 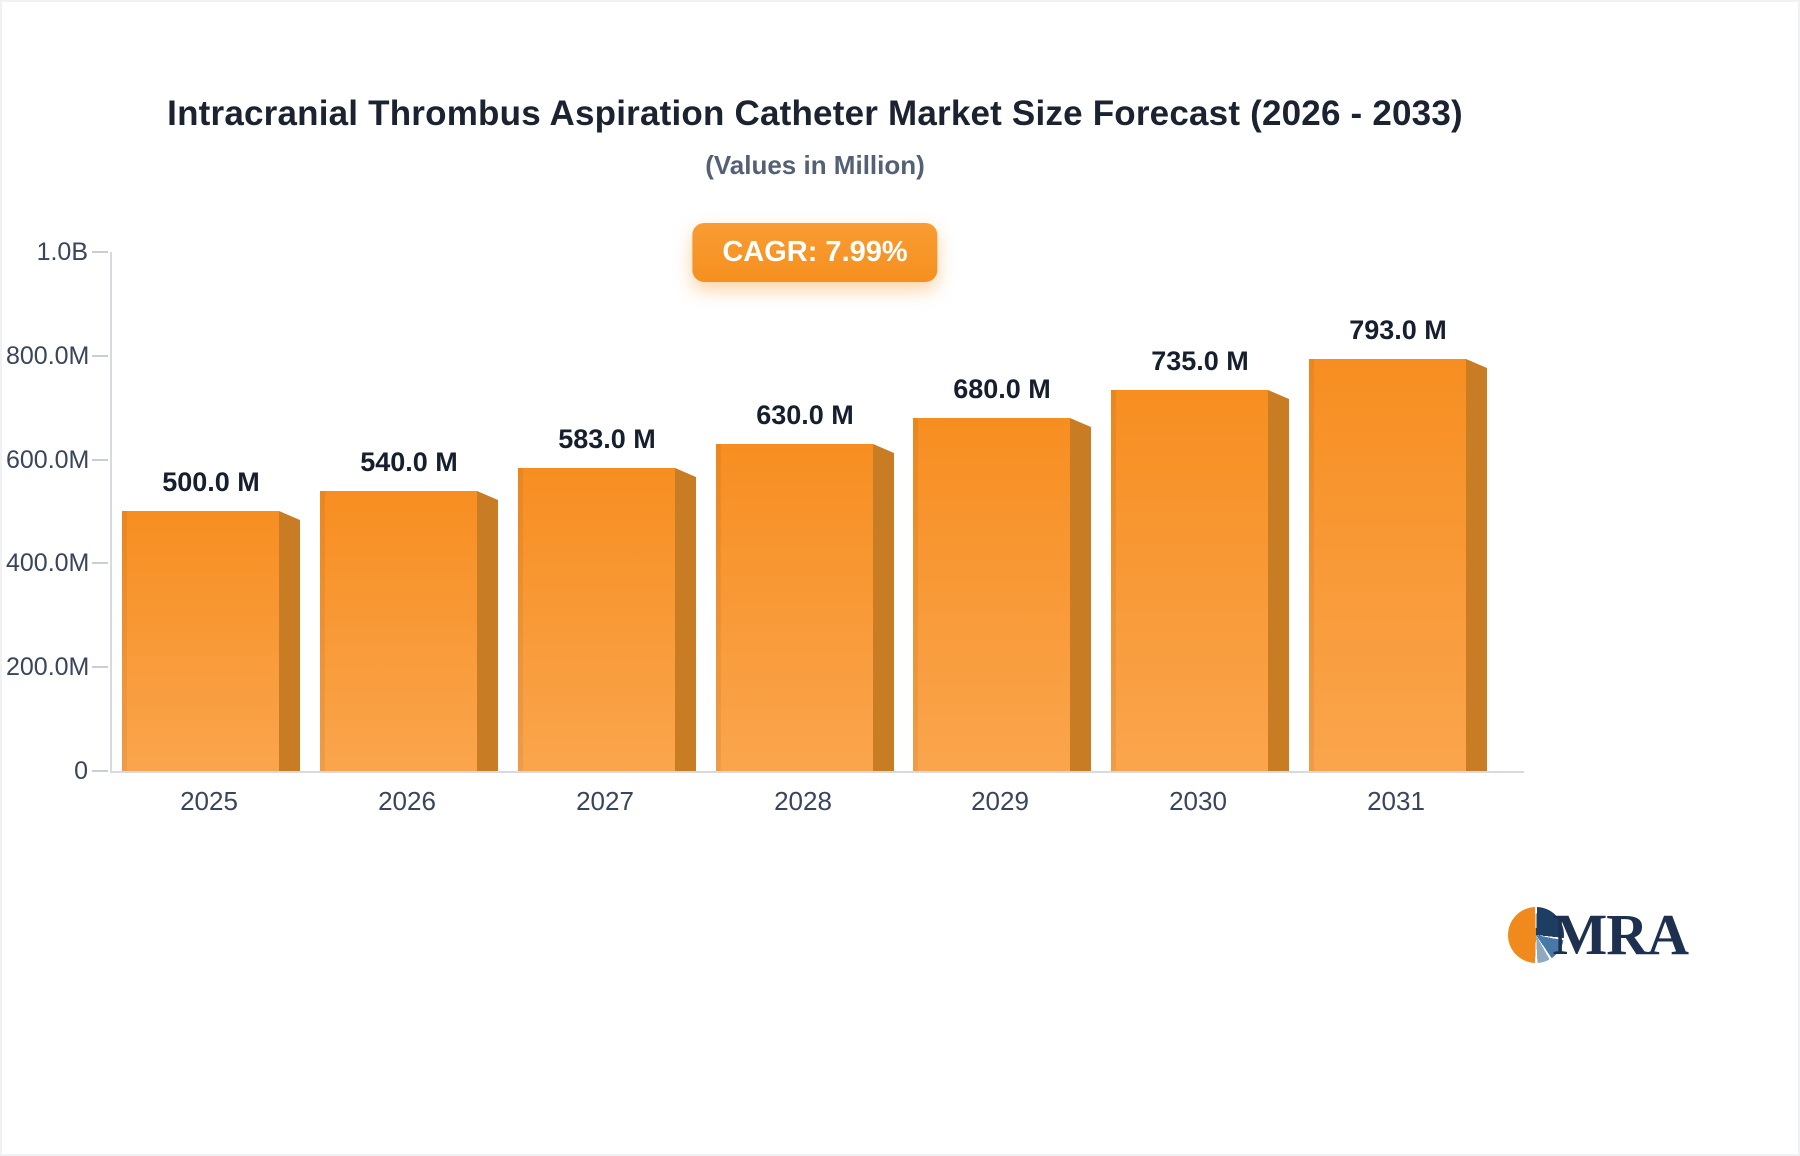 I want to click on bar-2028, so click(x=805, y=607).